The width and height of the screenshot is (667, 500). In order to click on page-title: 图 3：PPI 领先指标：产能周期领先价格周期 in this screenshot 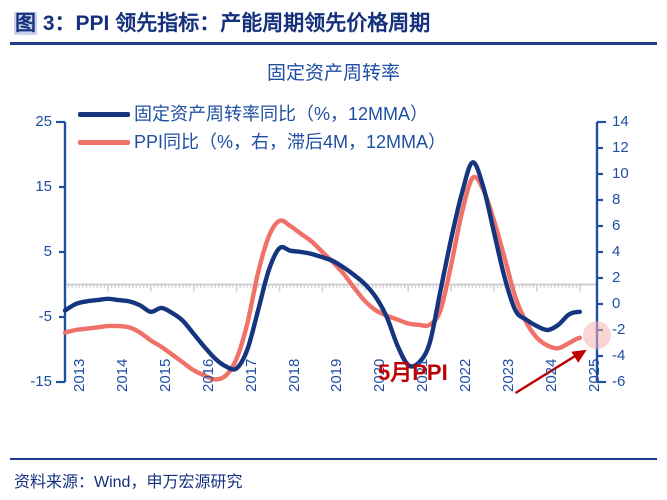, I will do `click(222, 22)`.